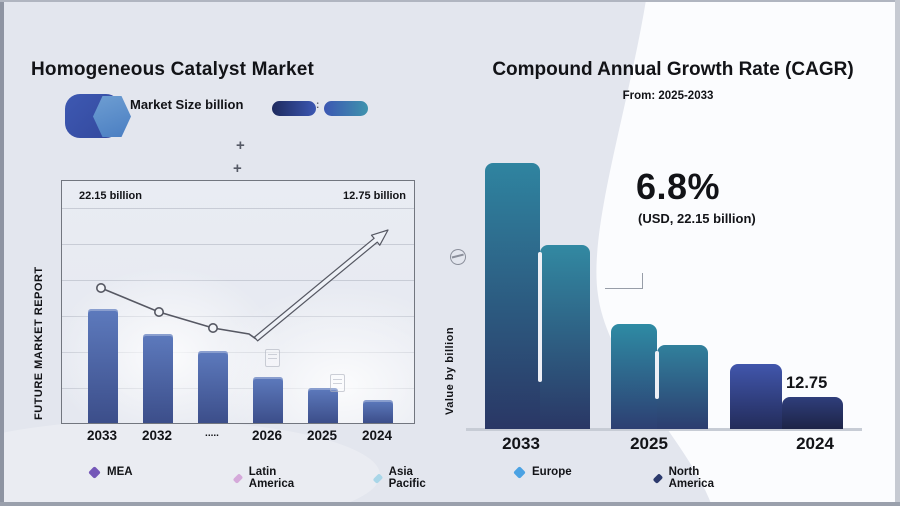  What do you see at coordinates (624, 281) in the screenshot?
I see `corner-bracket-shape` at bounding box center [624, 281].